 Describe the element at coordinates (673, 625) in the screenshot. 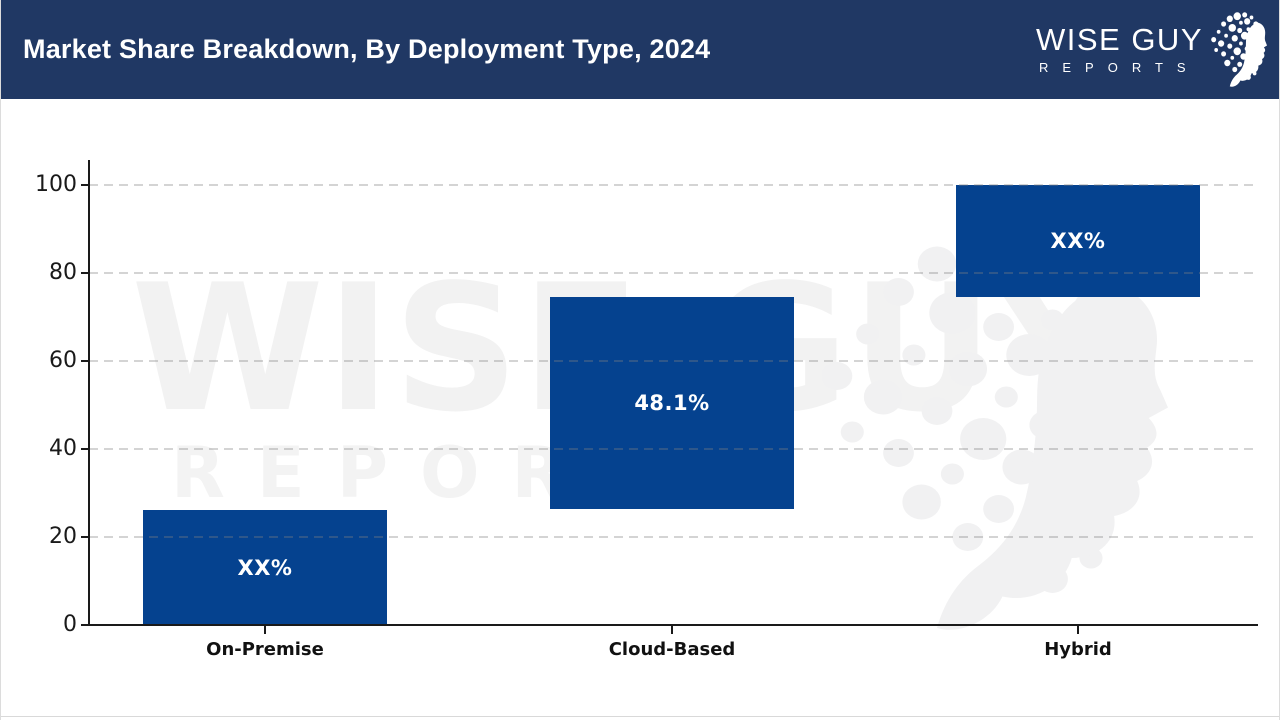

I see `x-axis-line` at that location.